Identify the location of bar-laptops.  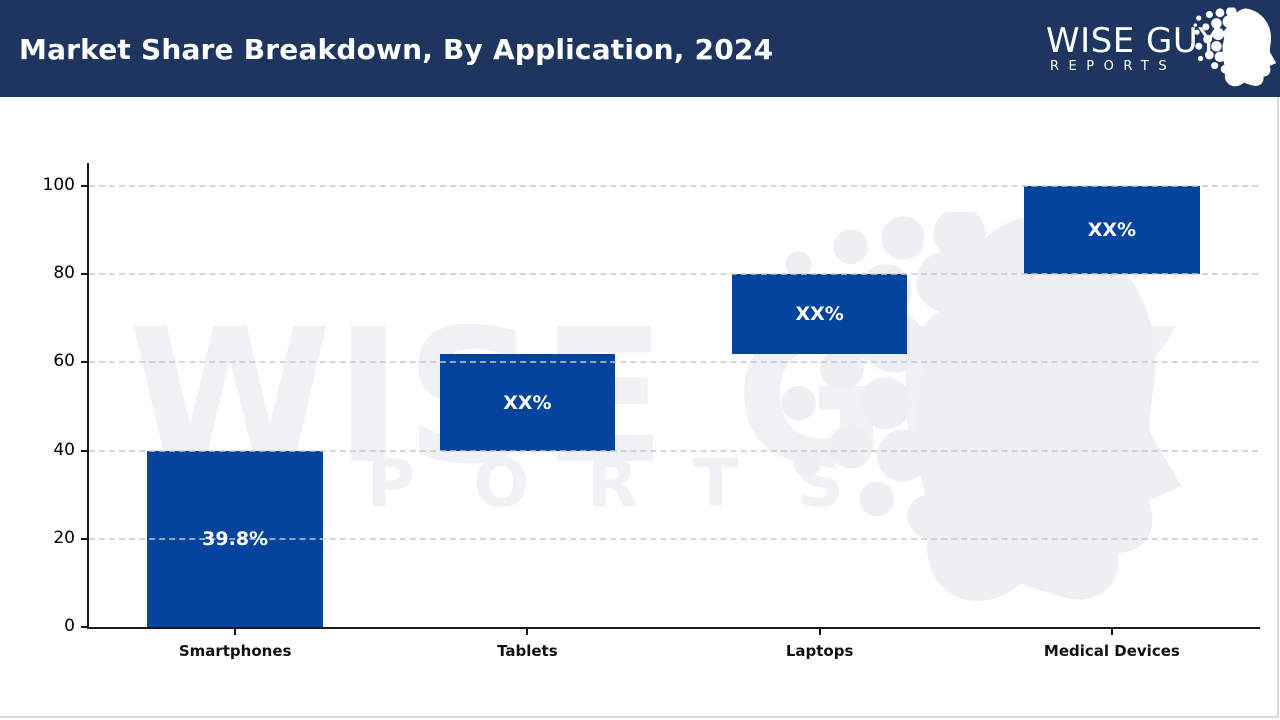
(819, 314).